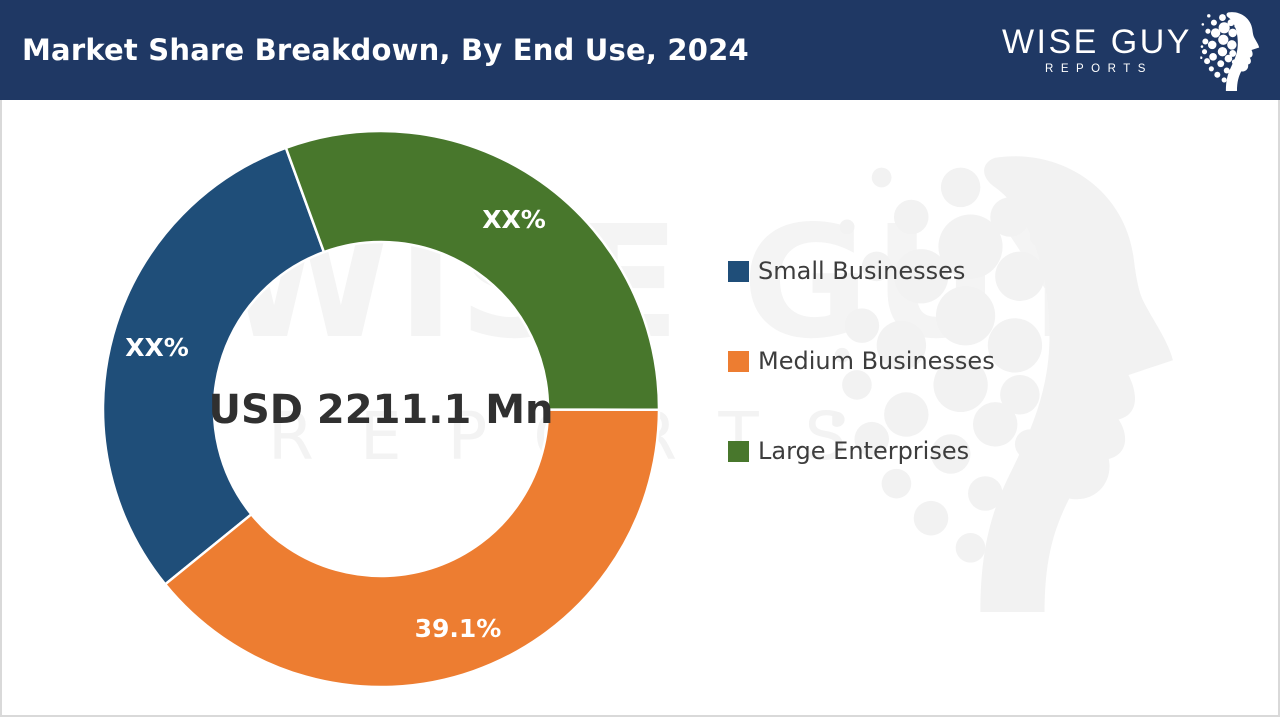 This screenshot has width=1280, height=720. What do you see at coordinates (738, 271) in the screenshot?
I see `legend-swatch-small-businesses` at bounding box center [738, 271].